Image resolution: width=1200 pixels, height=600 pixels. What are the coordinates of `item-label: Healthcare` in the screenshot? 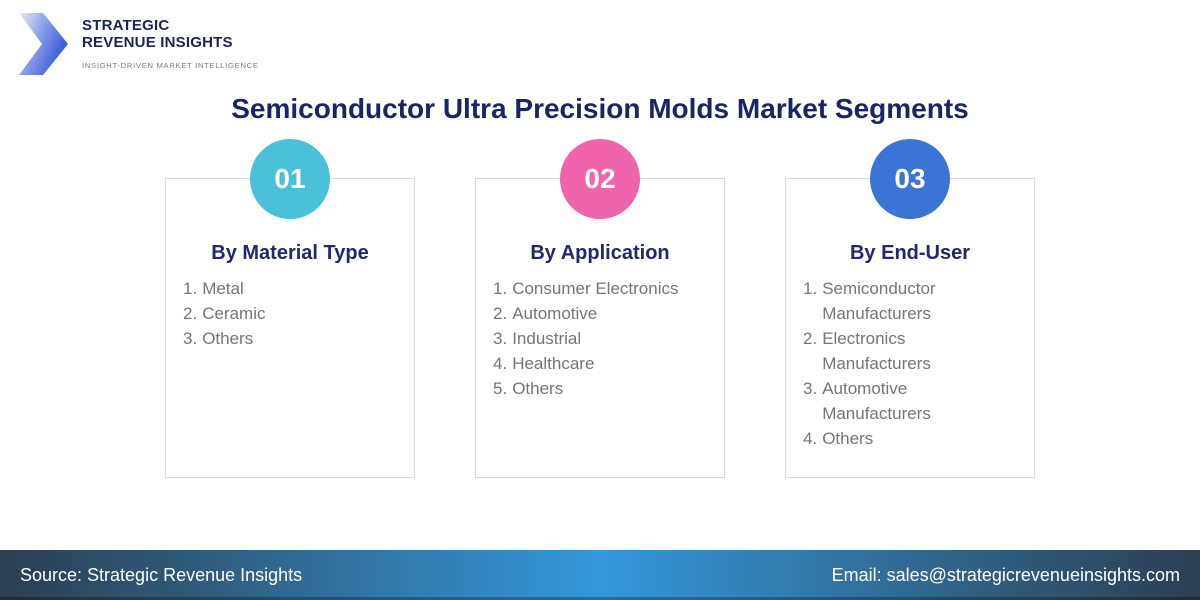 It's located at (553, 363).